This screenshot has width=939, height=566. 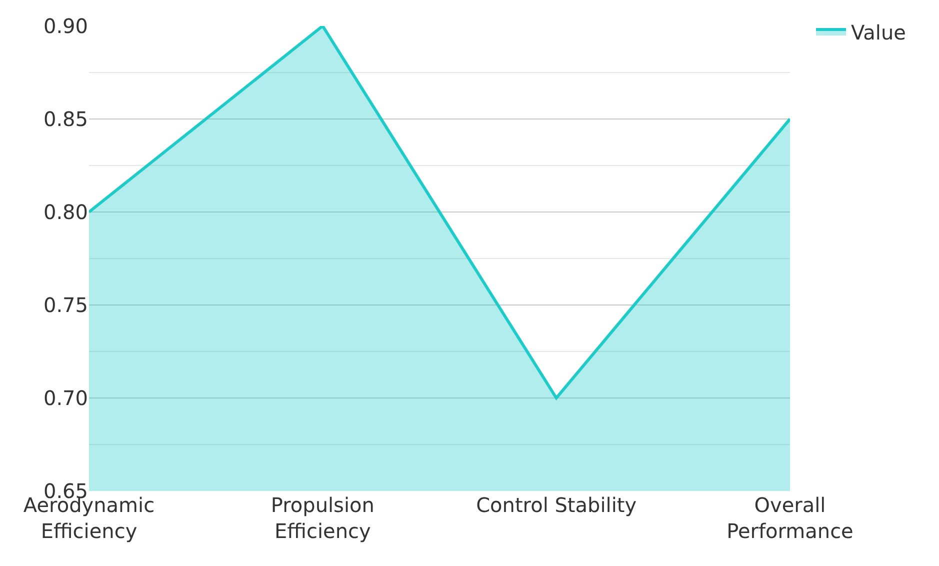 I want to click on y-tick-label: 0.80, so click(x=65, y=212).